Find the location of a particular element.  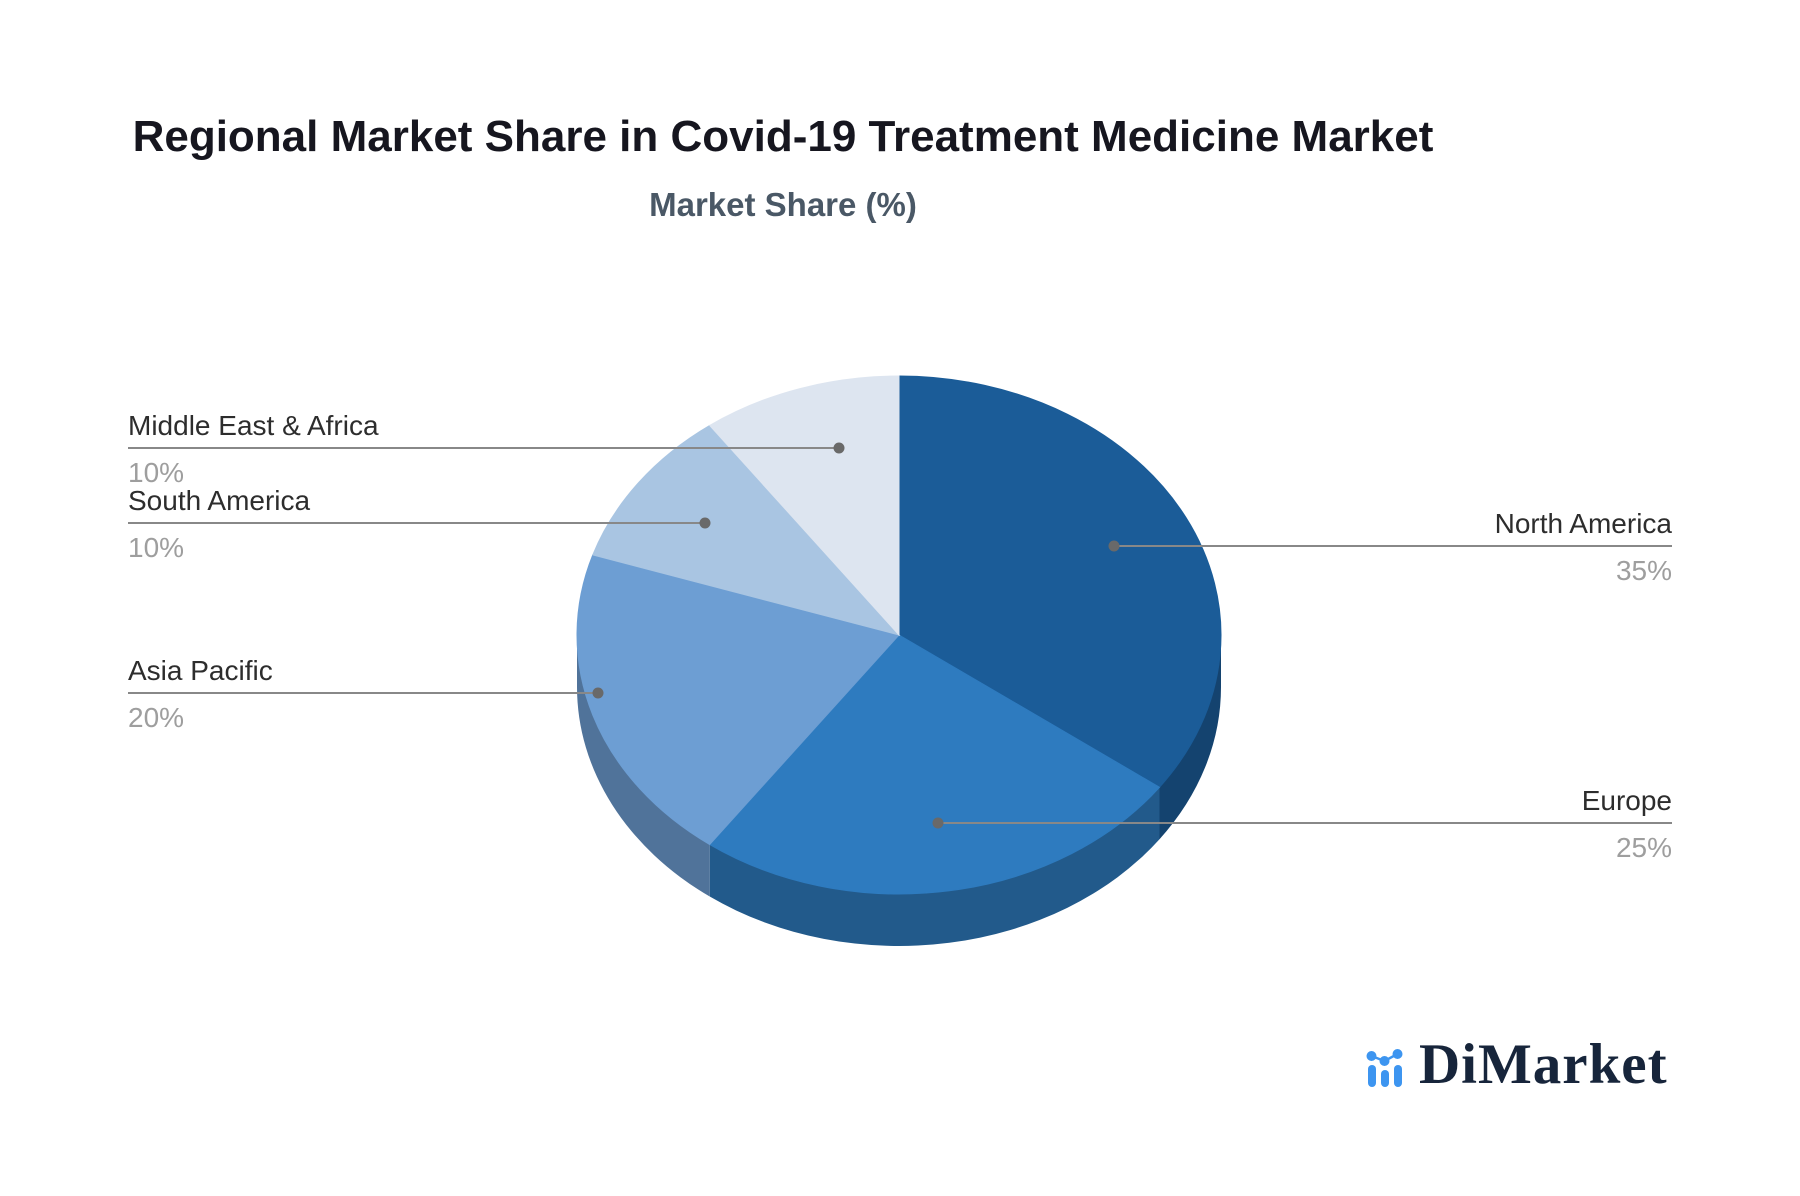

slice-percent-north-america: 35% is located at coordinates (1643, 570).